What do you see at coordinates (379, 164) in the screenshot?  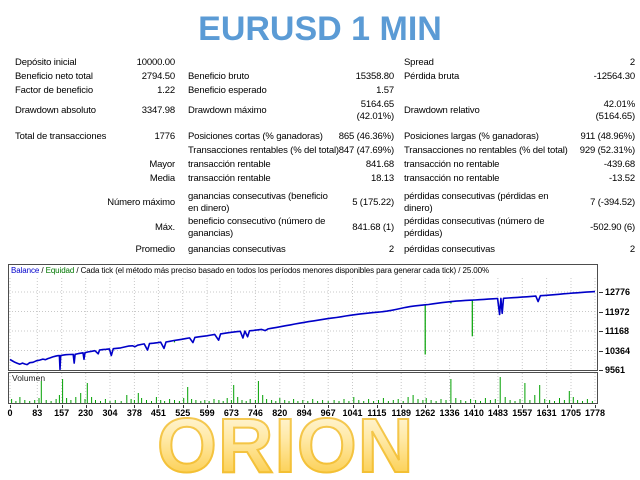 I see `stat-value: 841.68` at bounding box center [379, 164].